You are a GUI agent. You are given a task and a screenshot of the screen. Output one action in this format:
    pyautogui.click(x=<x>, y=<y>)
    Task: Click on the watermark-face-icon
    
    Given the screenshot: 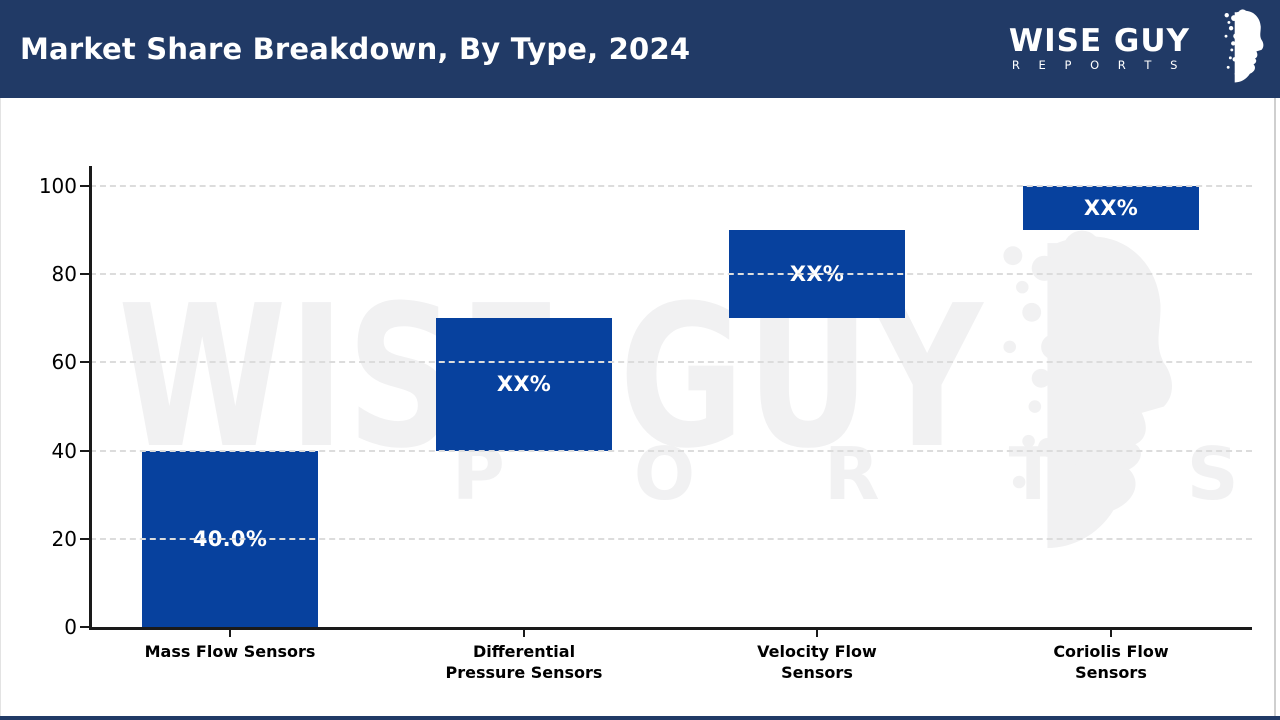 What is the action you would take?
    pyautogui.click(x=1027, y=396)
    